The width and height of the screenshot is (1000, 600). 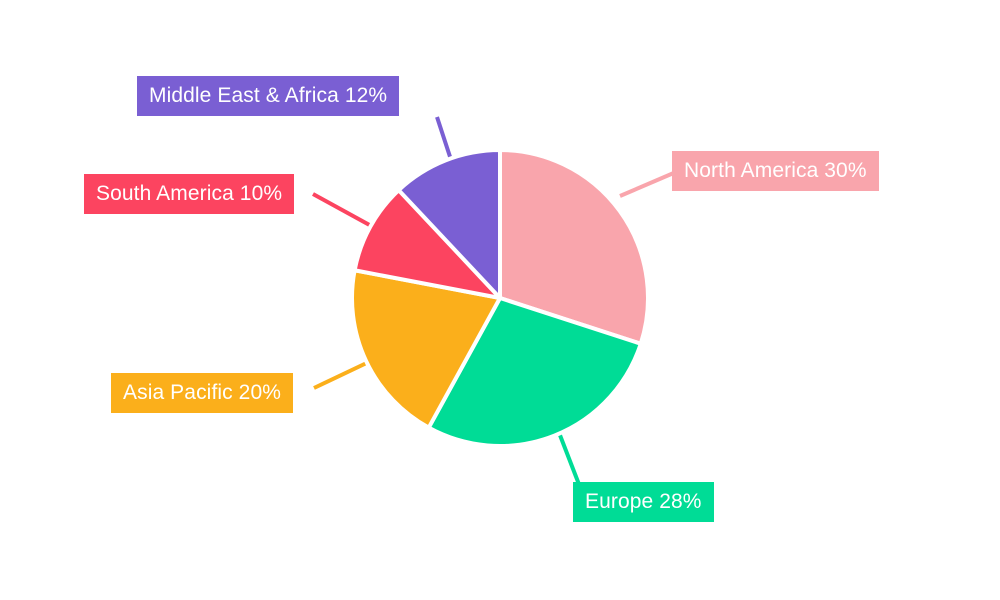 What do you see at coordinates (648, 184) in the screenshot?
I see `leader-line-north-america` at bounding box center [648, 184].